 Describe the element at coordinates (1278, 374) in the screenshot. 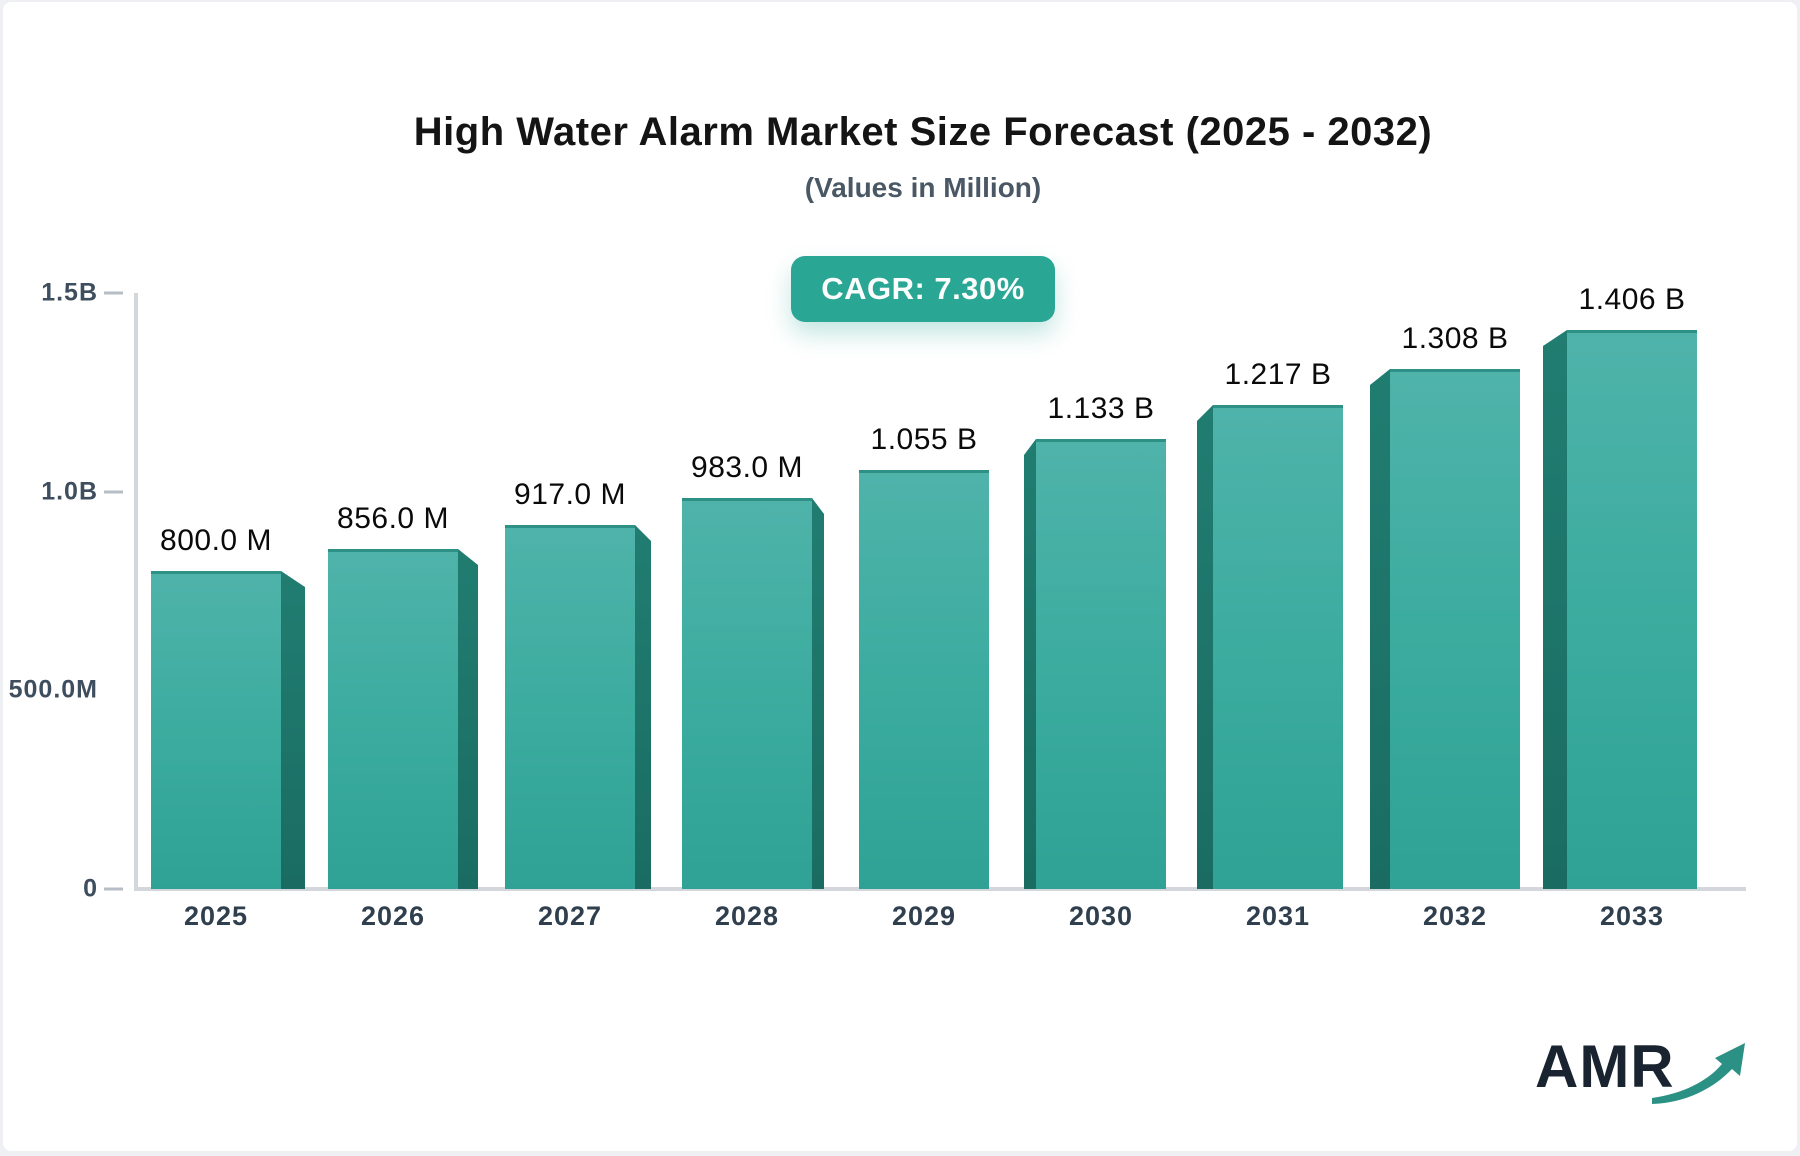

I see `bar-value-label: 1.217 B` at that location.